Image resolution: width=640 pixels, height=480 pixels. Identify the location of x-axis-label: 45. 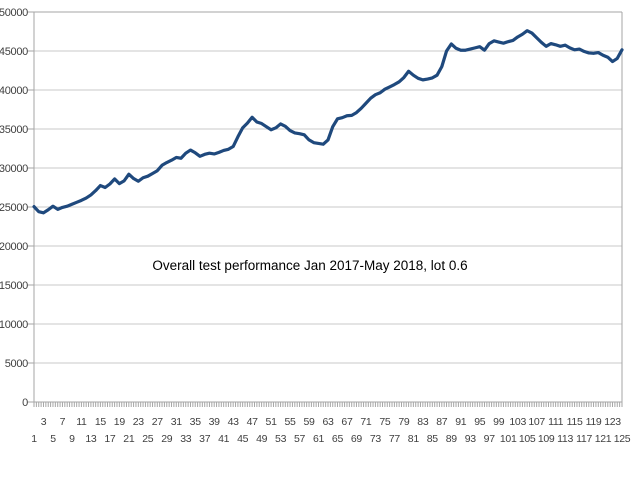
(243, 439).